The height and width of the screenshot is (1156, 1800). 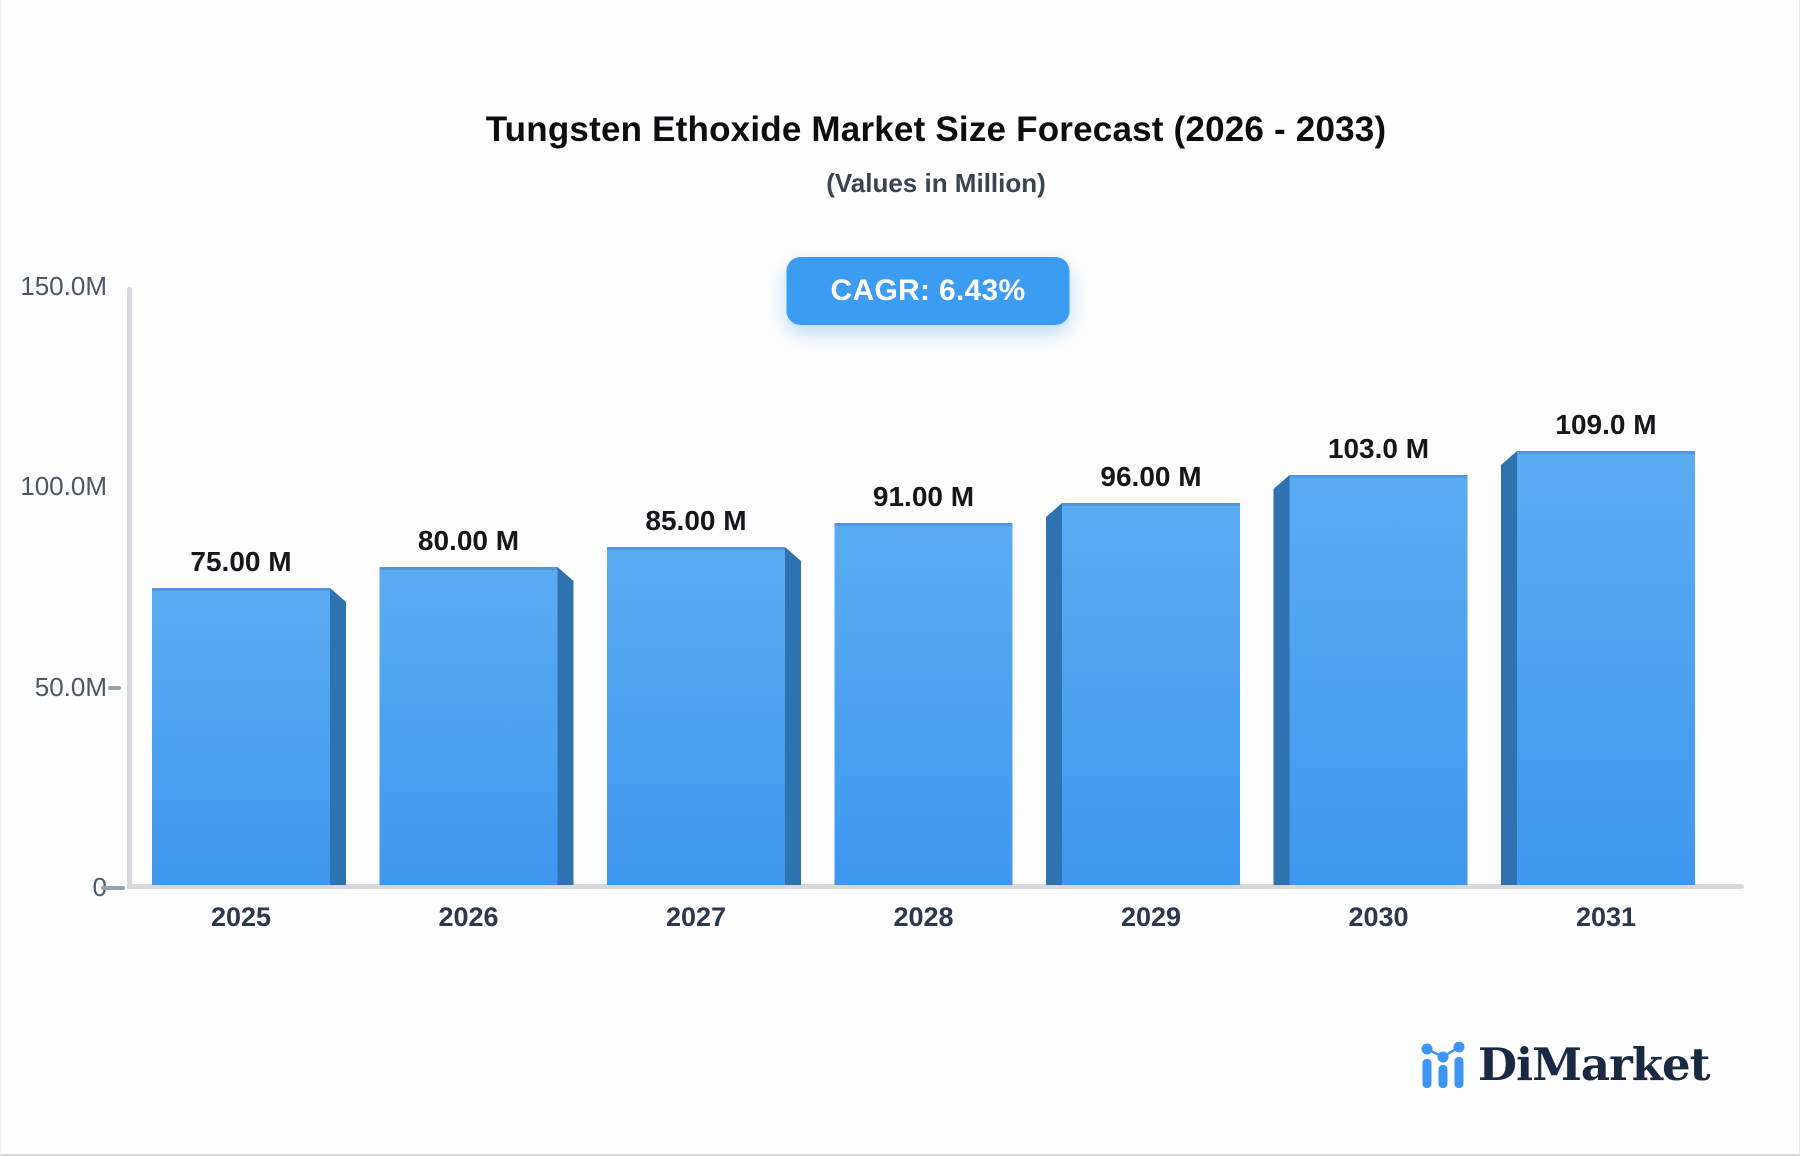 What do you see at coordinates (1606, 424) in the screenshot?
I see `bar-value-label: 109.0 M` at bounding box center [1606, 424].